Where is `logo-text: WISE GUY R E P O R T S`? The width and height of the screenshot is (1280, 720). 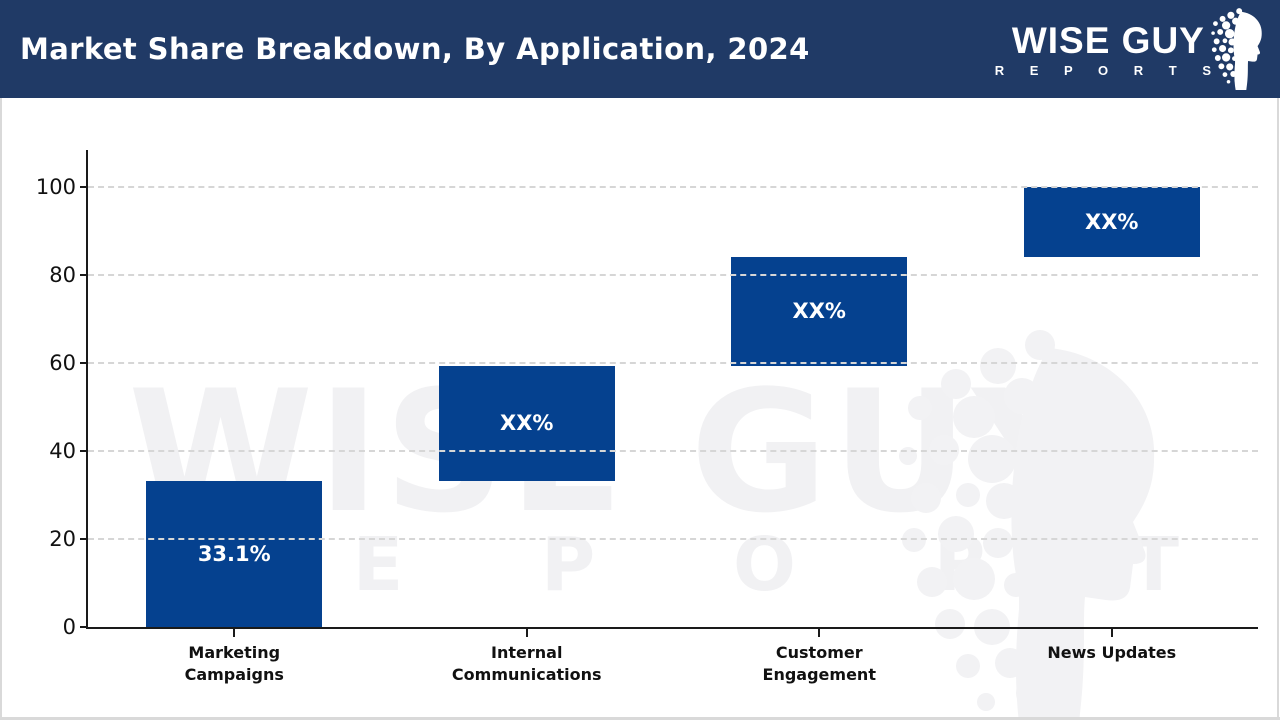
logo-text: WISE GUY R E P O R T S is located at coordinates (1108, 49).